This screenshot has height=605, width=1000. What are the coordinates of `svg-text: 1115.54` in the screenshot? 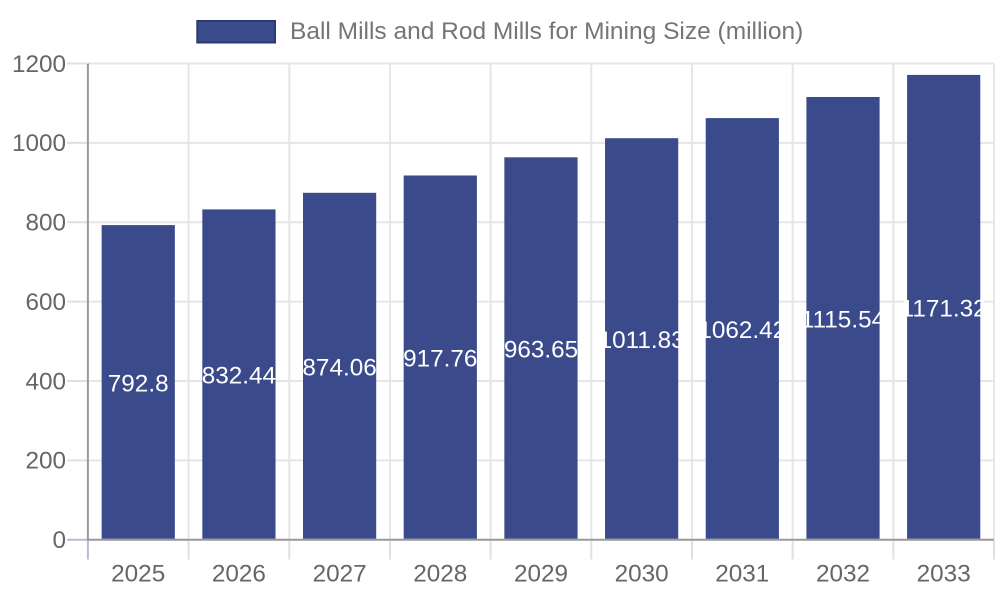 It's located at (843, 319).